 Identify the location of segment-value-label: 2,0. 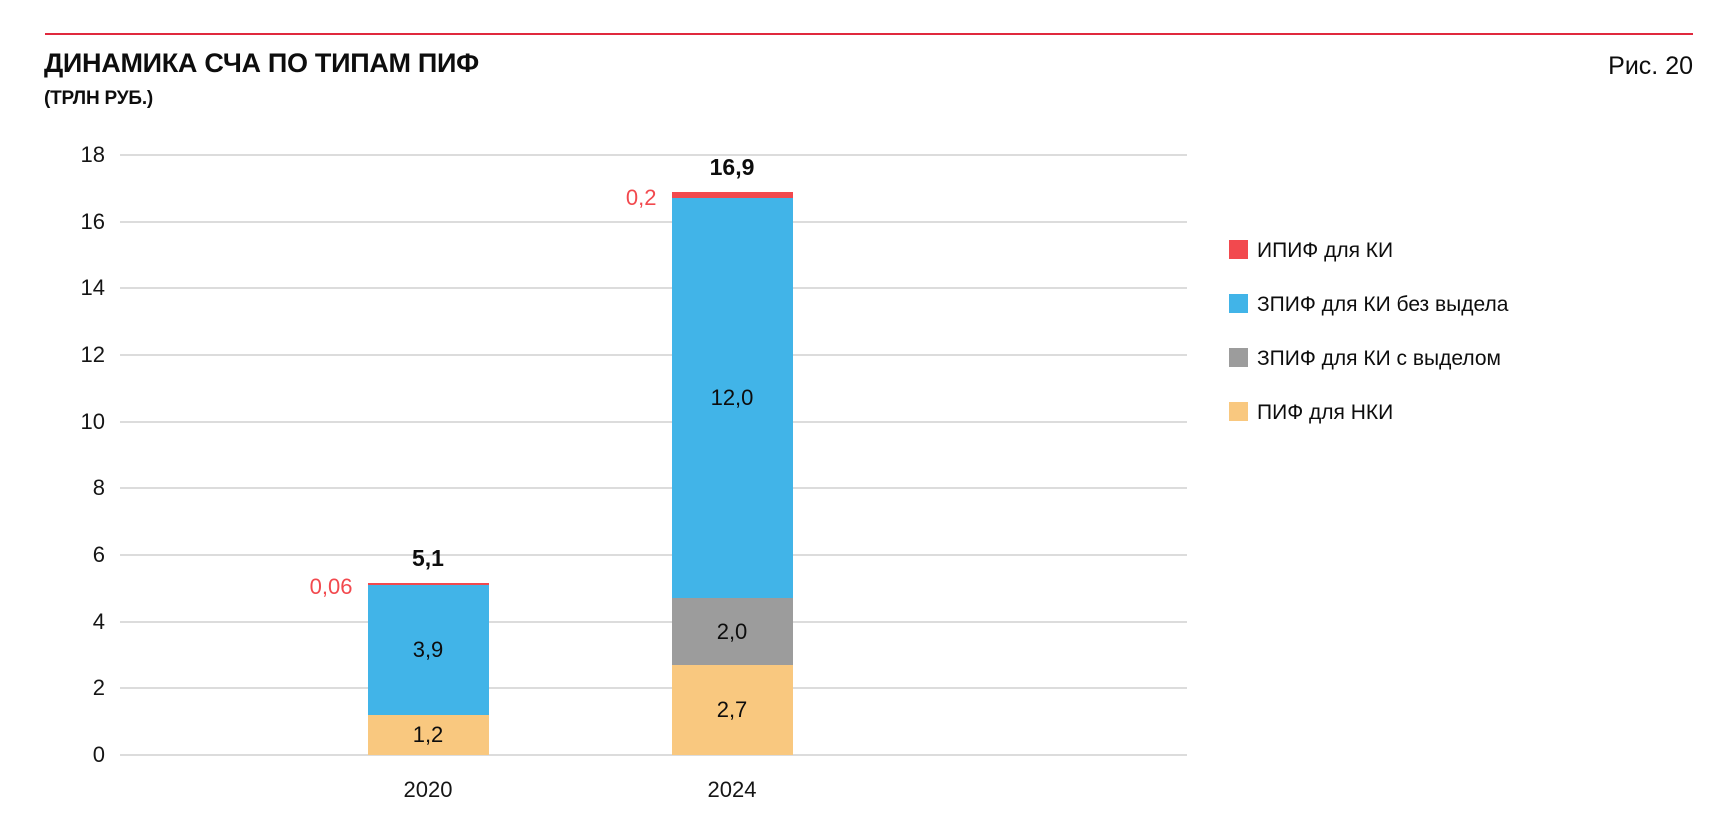
(732, 631).